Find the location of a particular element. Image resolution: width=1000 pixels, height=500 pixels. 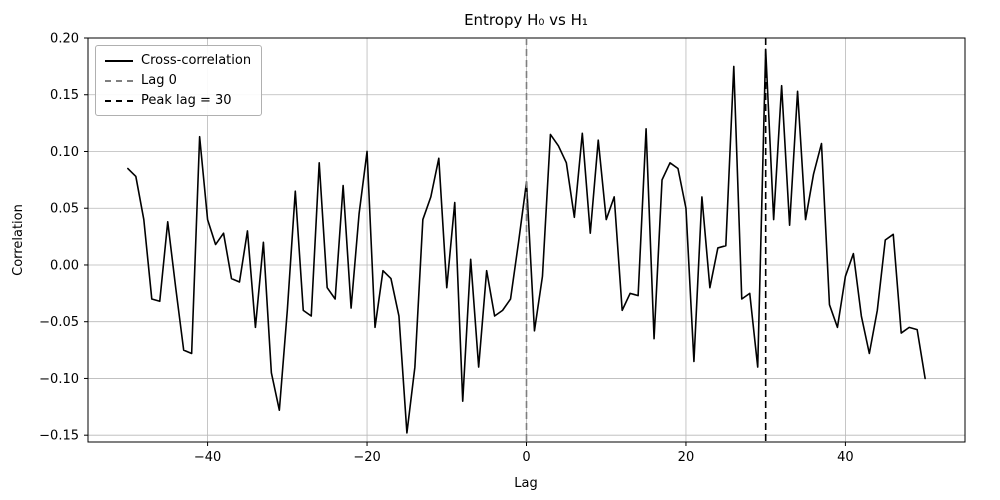

legend-item-lag0: Lag 0 is located at coordinates (178, 80).